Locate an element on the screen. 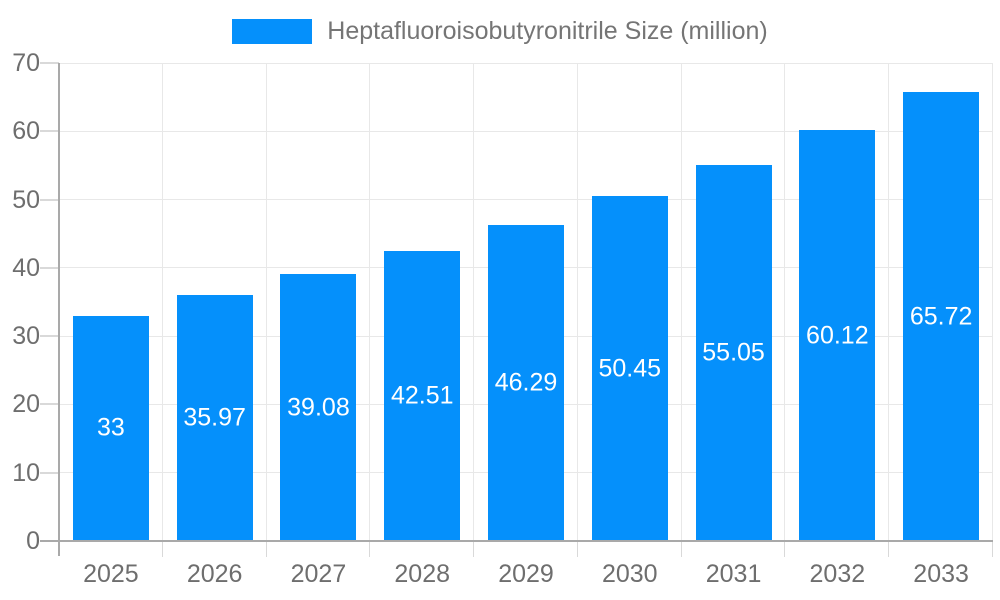  bar-2025: 33 is located at coordinates (110, 428).